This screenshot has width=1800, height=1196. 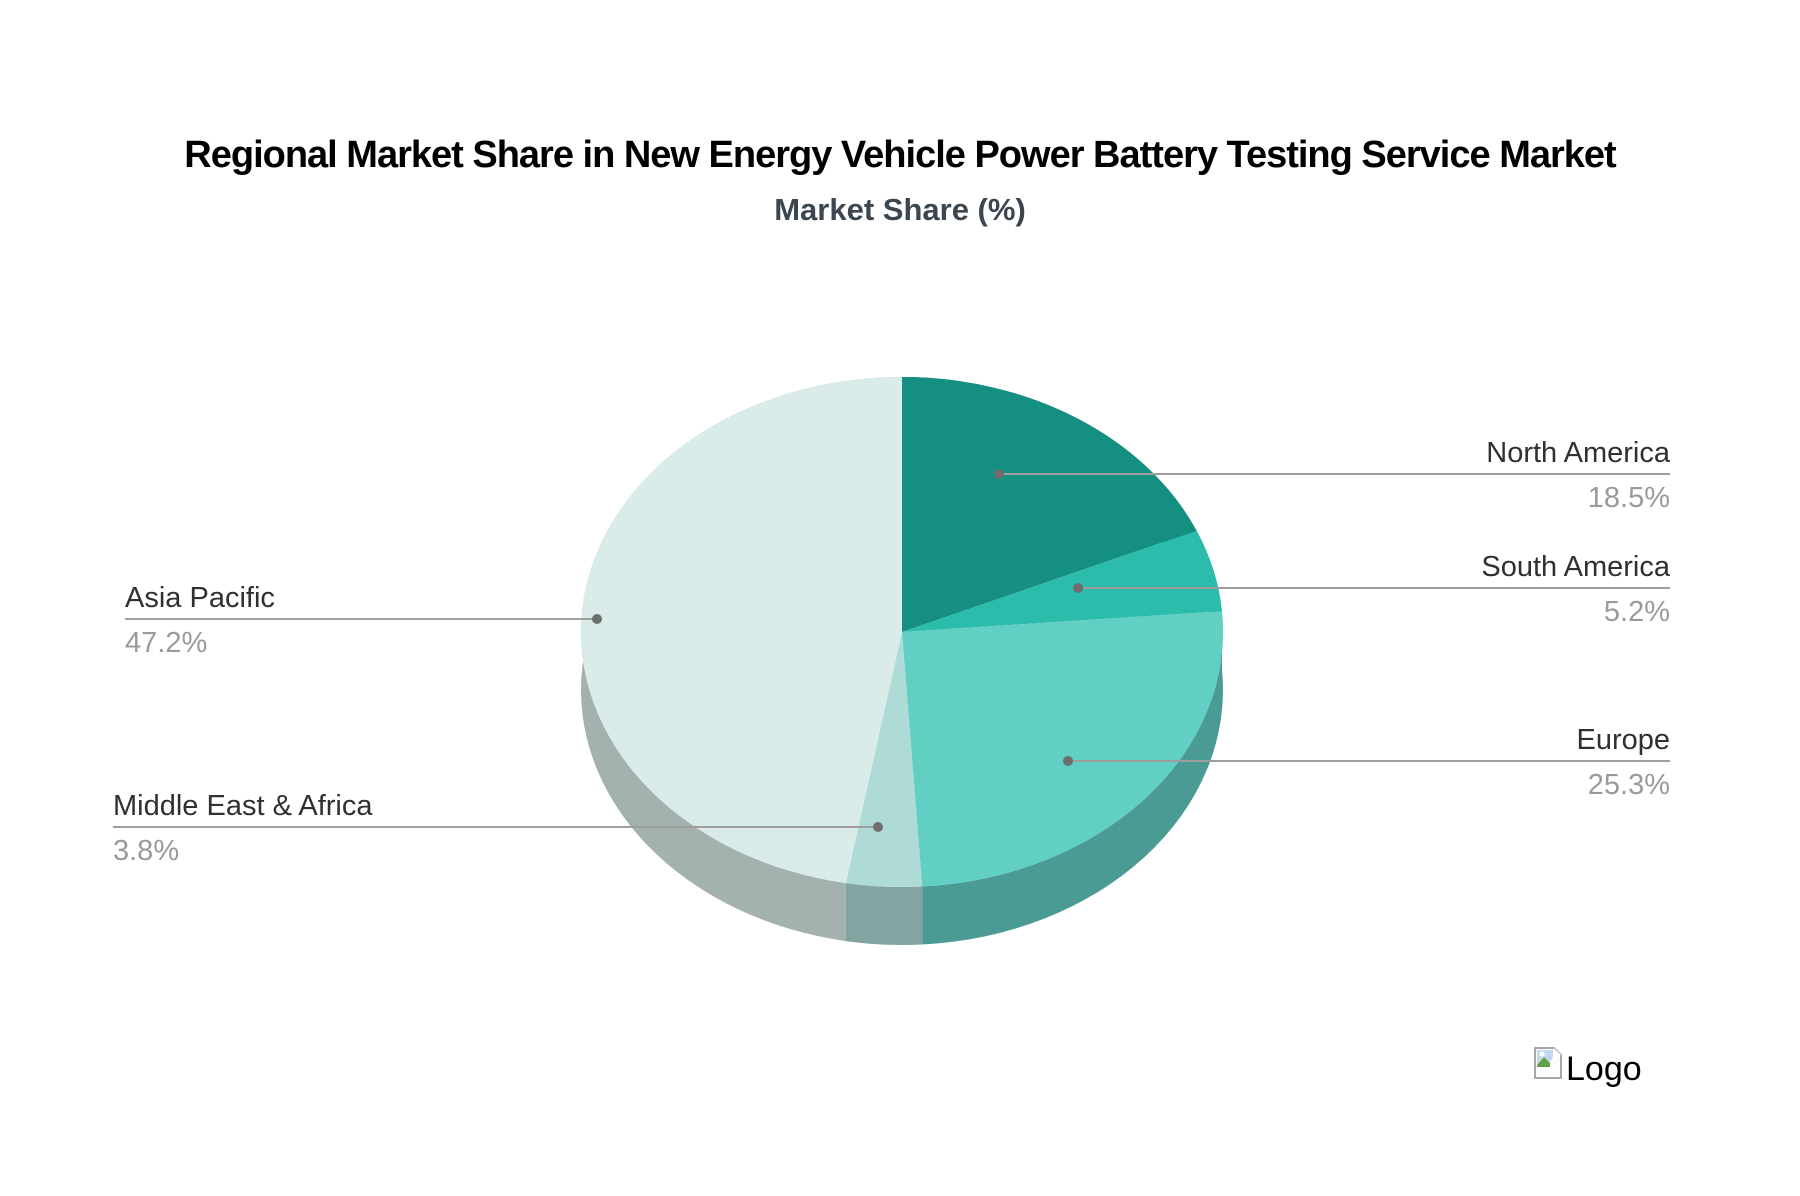 What do you see at coordinates (884, 914) in the screenshot?
I see `pie-slice-side-middle-east-africa` at bounding box center [884, 914].